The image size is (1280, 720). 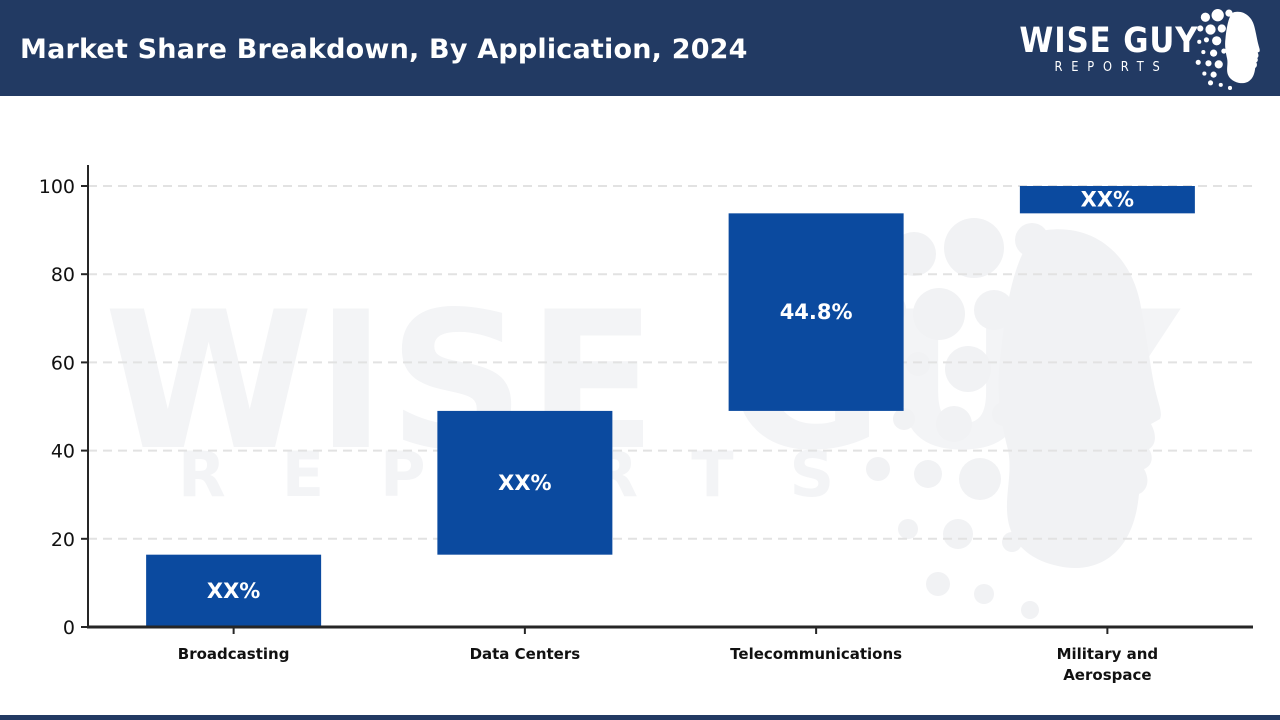 I want to click on footer-bar, so click(x=640, y=717).